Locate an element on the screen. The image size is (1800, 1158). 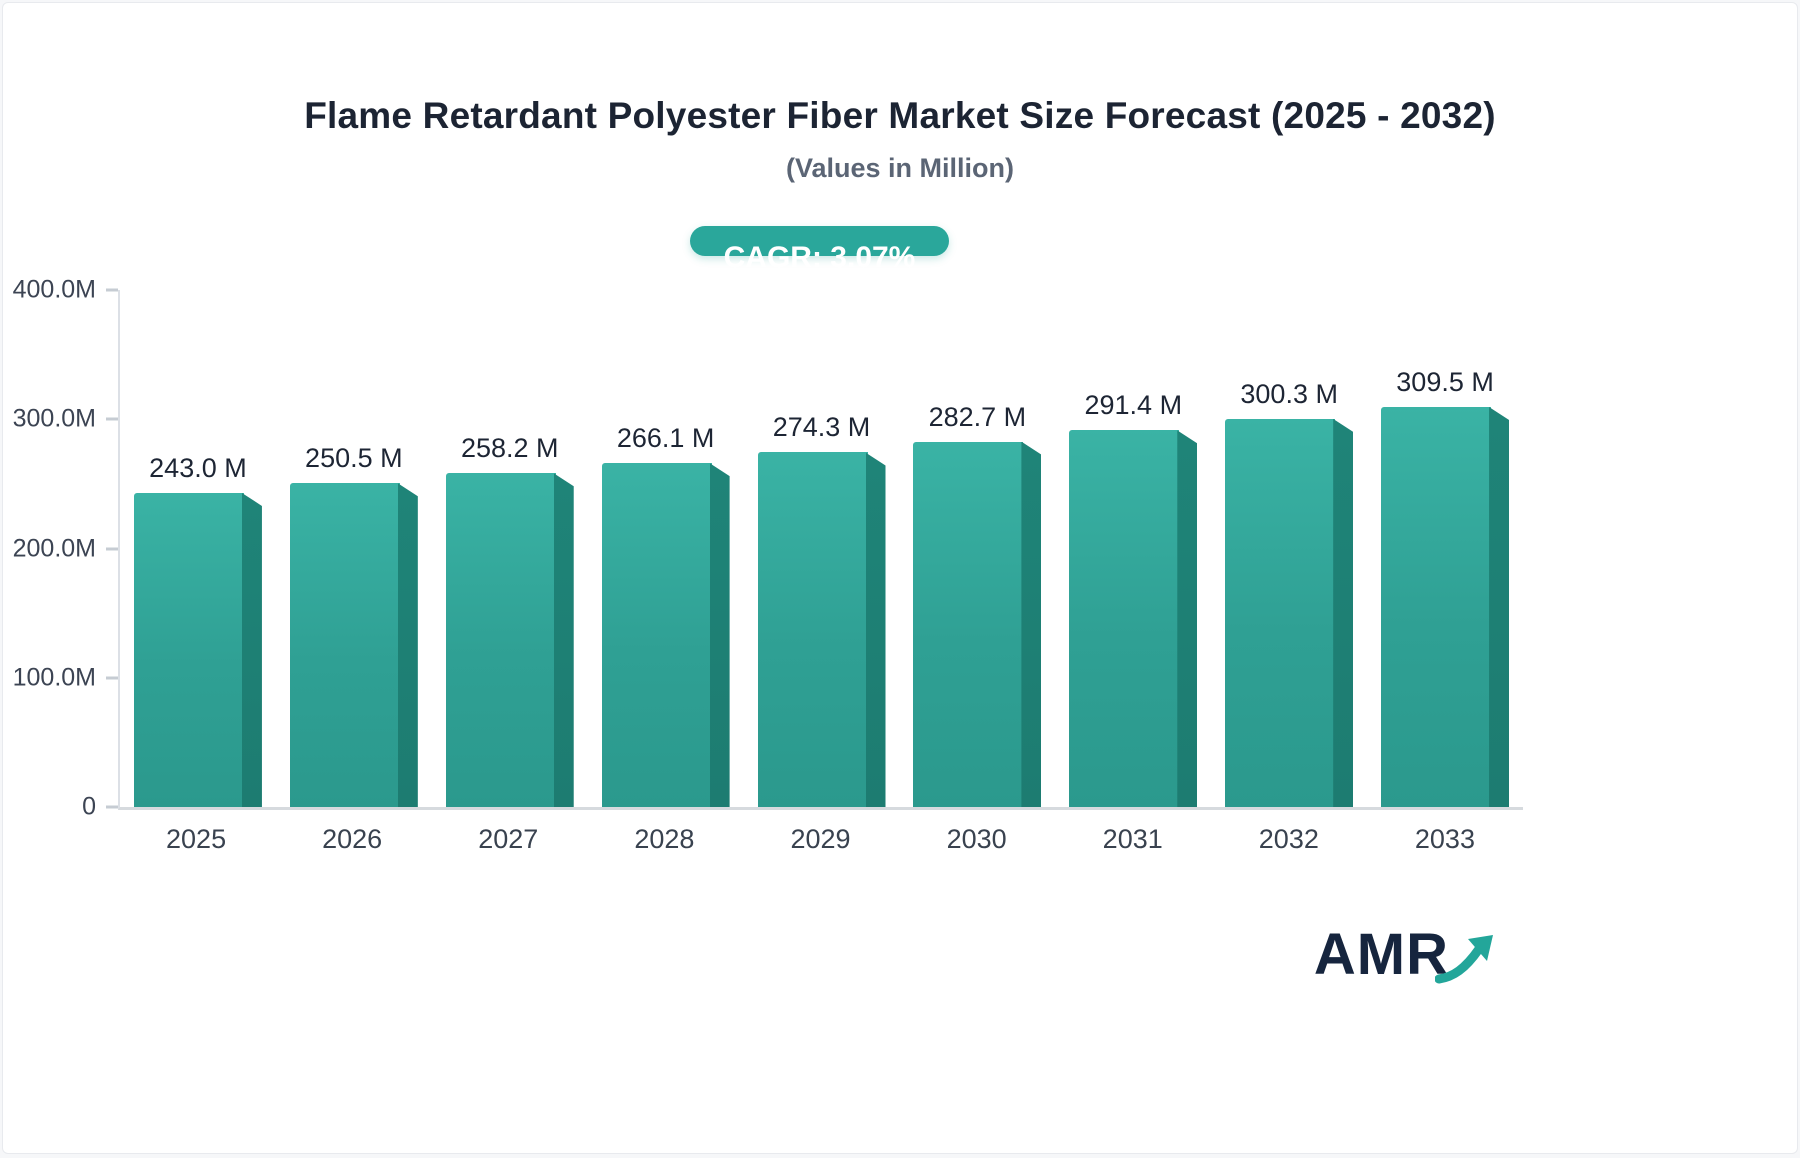
y-axis-tick-label: 100.0M is located at coordinates (54, 677).